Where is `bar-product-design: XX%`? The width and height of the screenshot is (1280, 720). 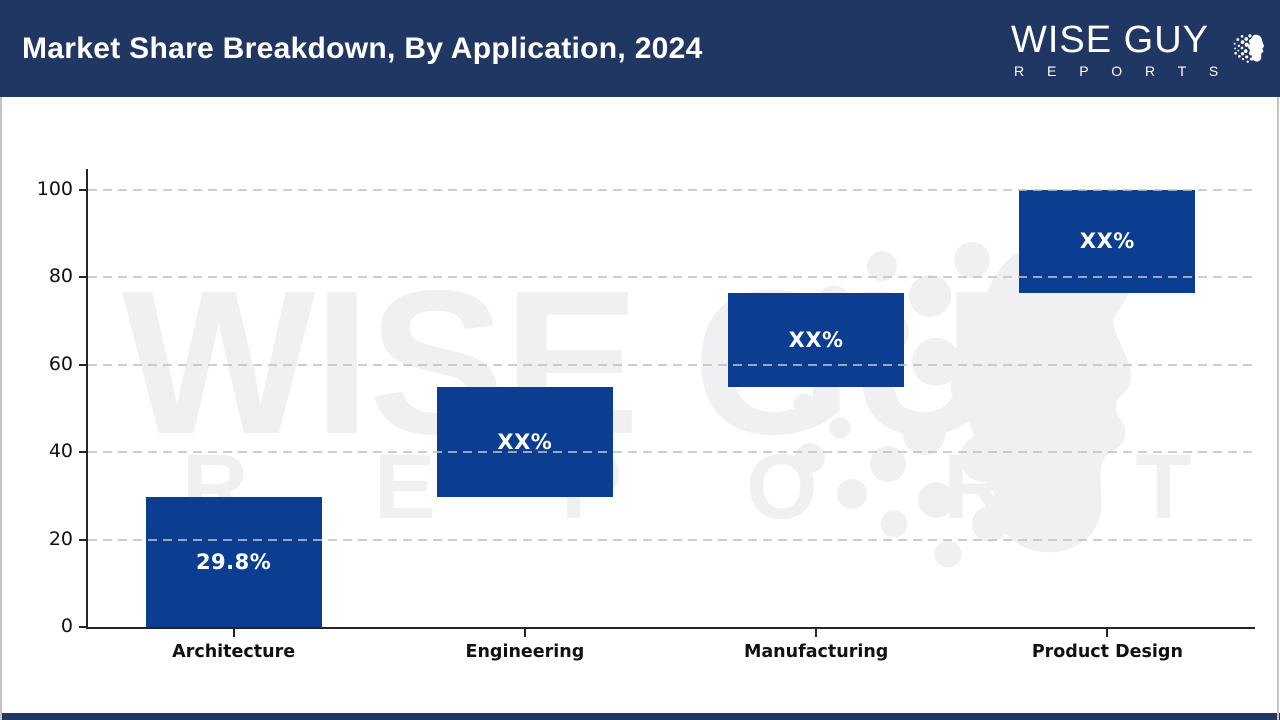
bar-product-design: XX% is located at coordinates (1107, 241).